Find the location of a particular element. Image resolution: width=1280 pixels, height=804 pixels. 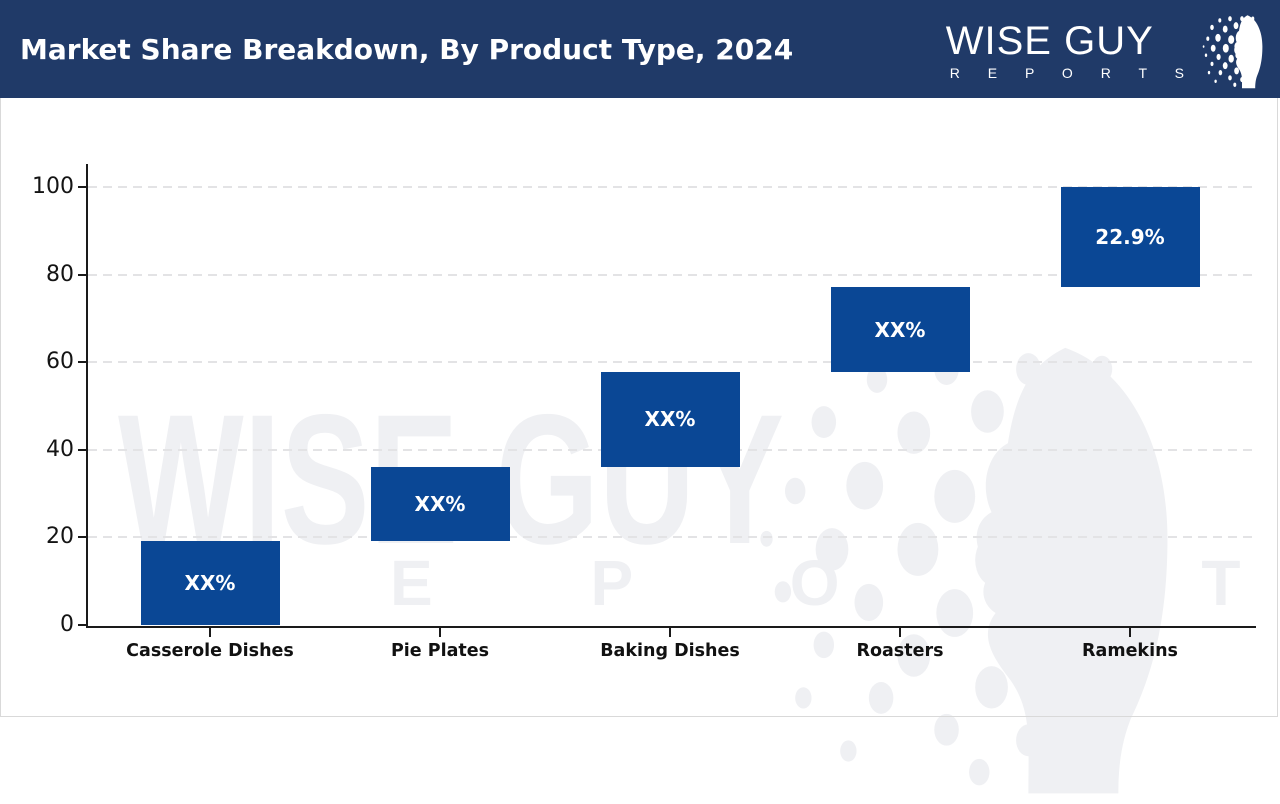

watermark-subtext: R E P O R T S is located at coordinates (733, 583).